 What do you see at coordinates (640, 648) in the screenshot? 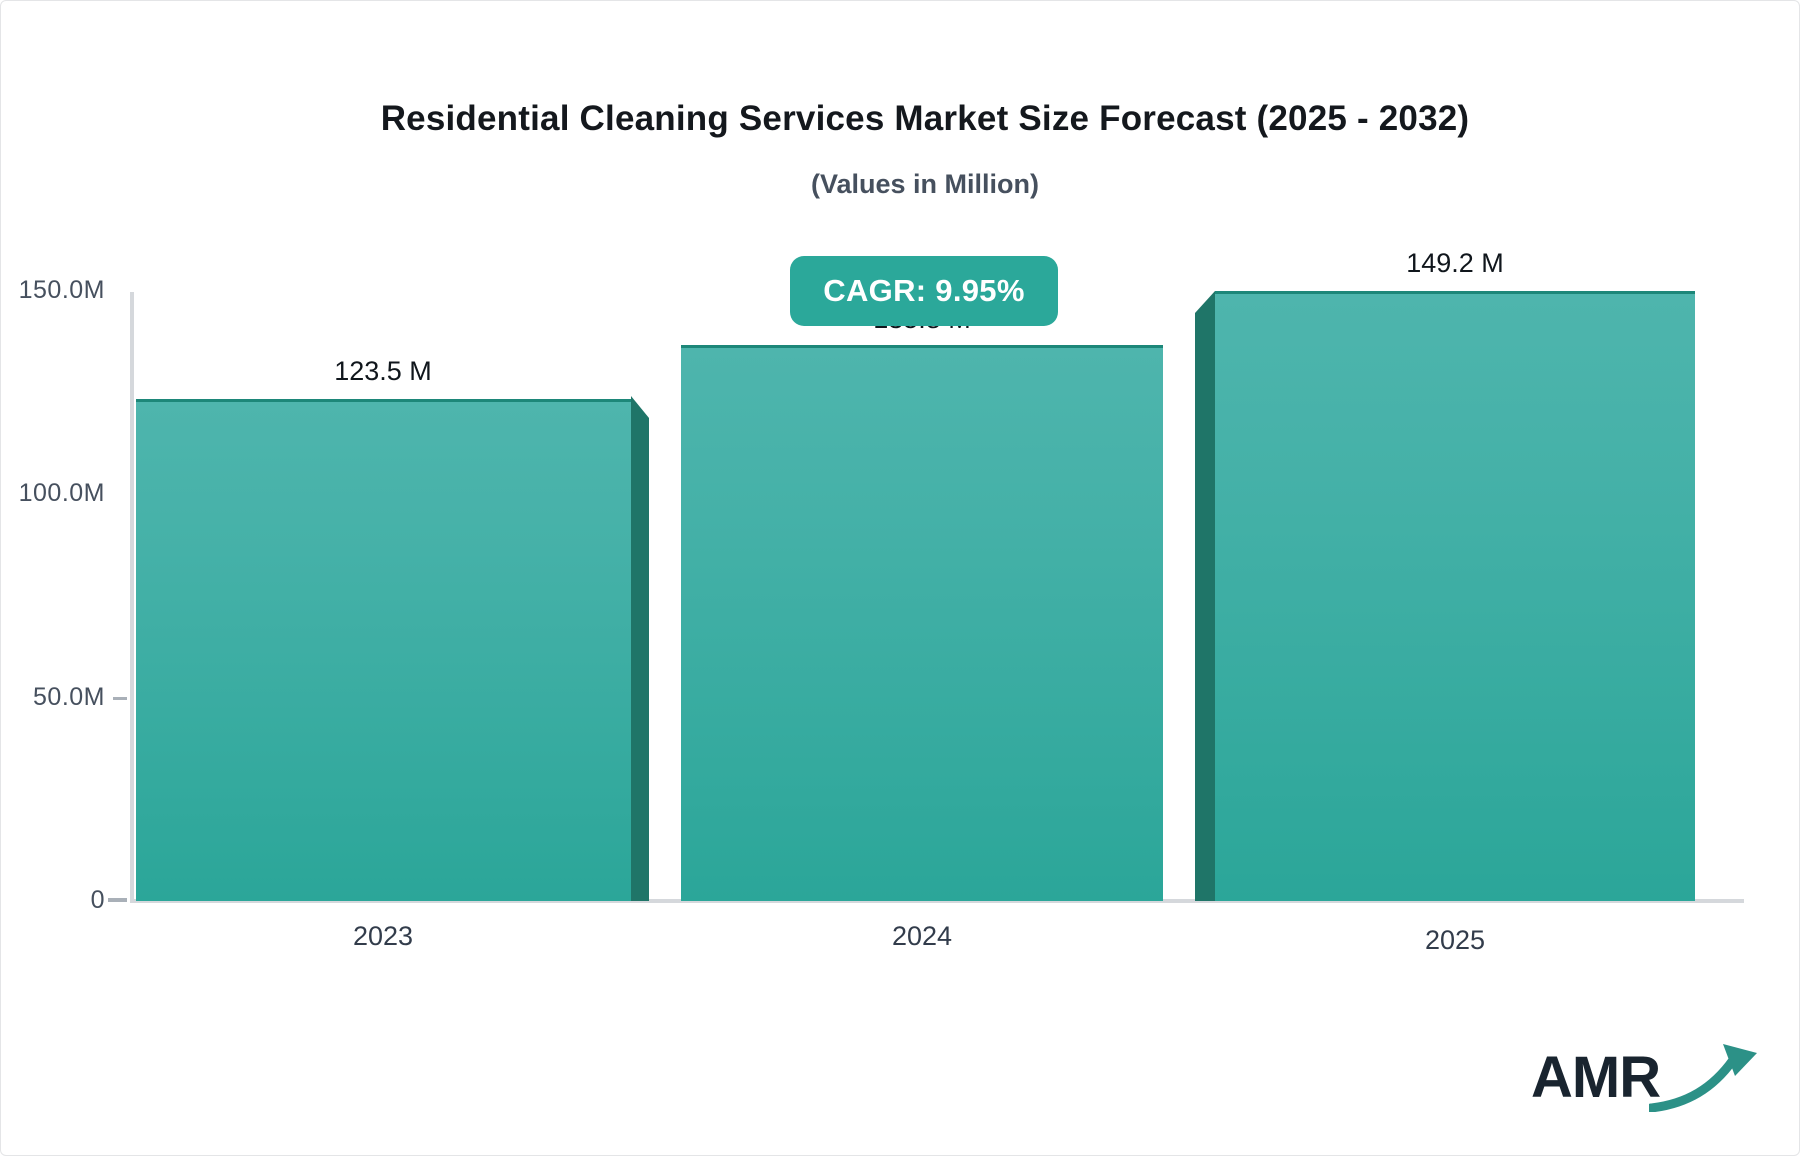
I see `bar-2023-side-shadow` at bounding box center [640, 648].